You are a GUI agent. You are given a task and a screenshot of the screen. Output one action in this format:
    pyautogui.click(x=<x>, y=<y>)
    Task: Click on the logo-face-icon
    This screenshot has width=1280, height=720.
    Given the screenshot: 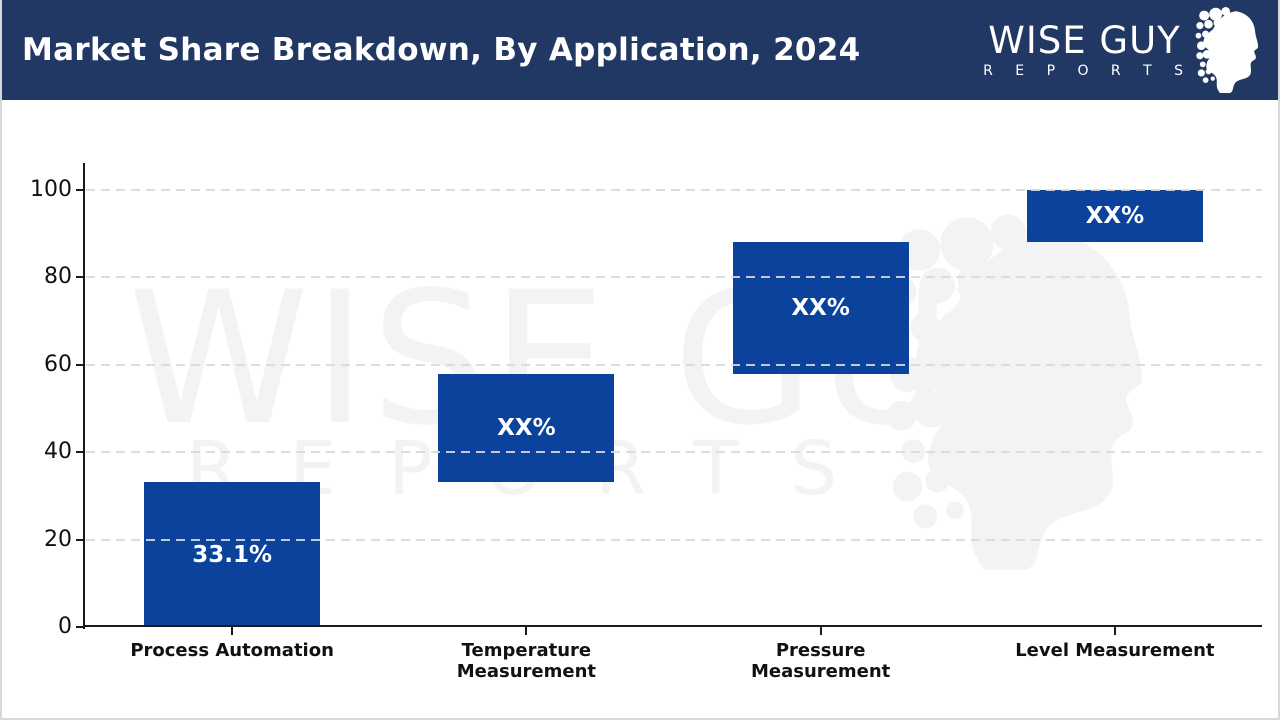 What is the action you would take?
    pyautogui.click(x=1227, y=50)
    